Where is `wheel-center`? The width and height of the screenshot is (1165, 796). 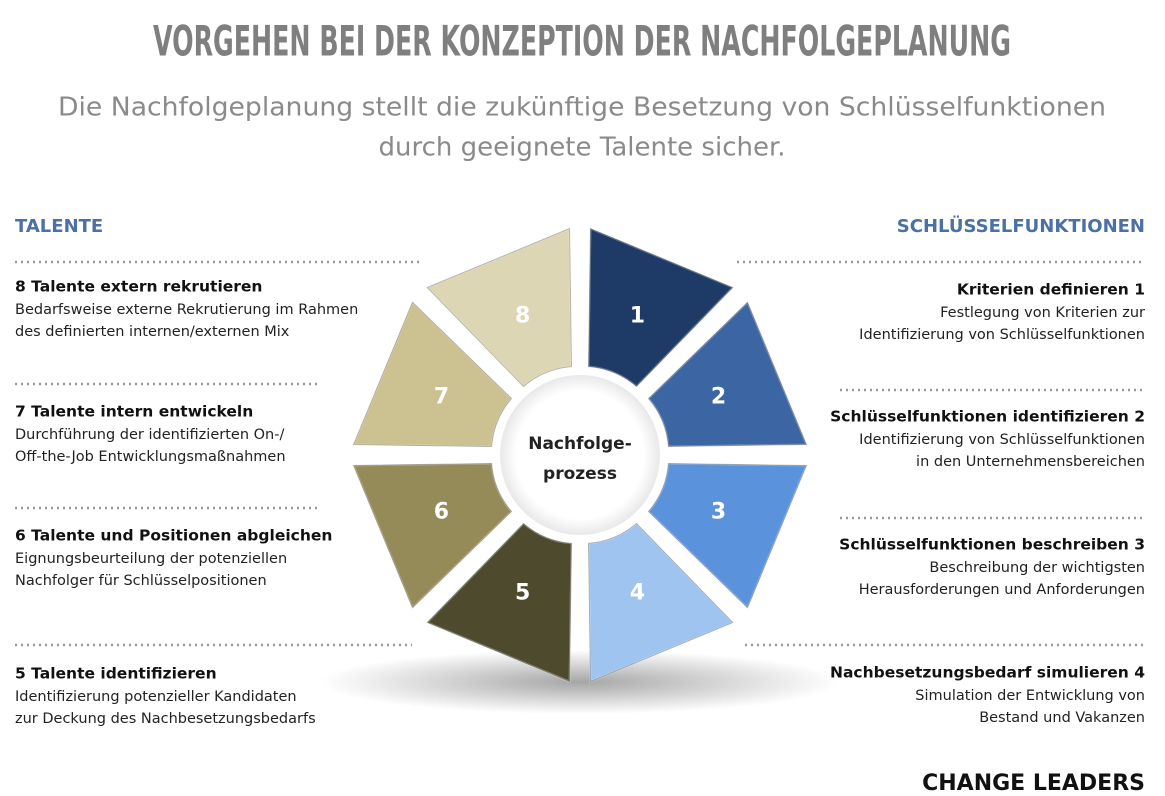 wheel-center is located at coordinates (580, 455).